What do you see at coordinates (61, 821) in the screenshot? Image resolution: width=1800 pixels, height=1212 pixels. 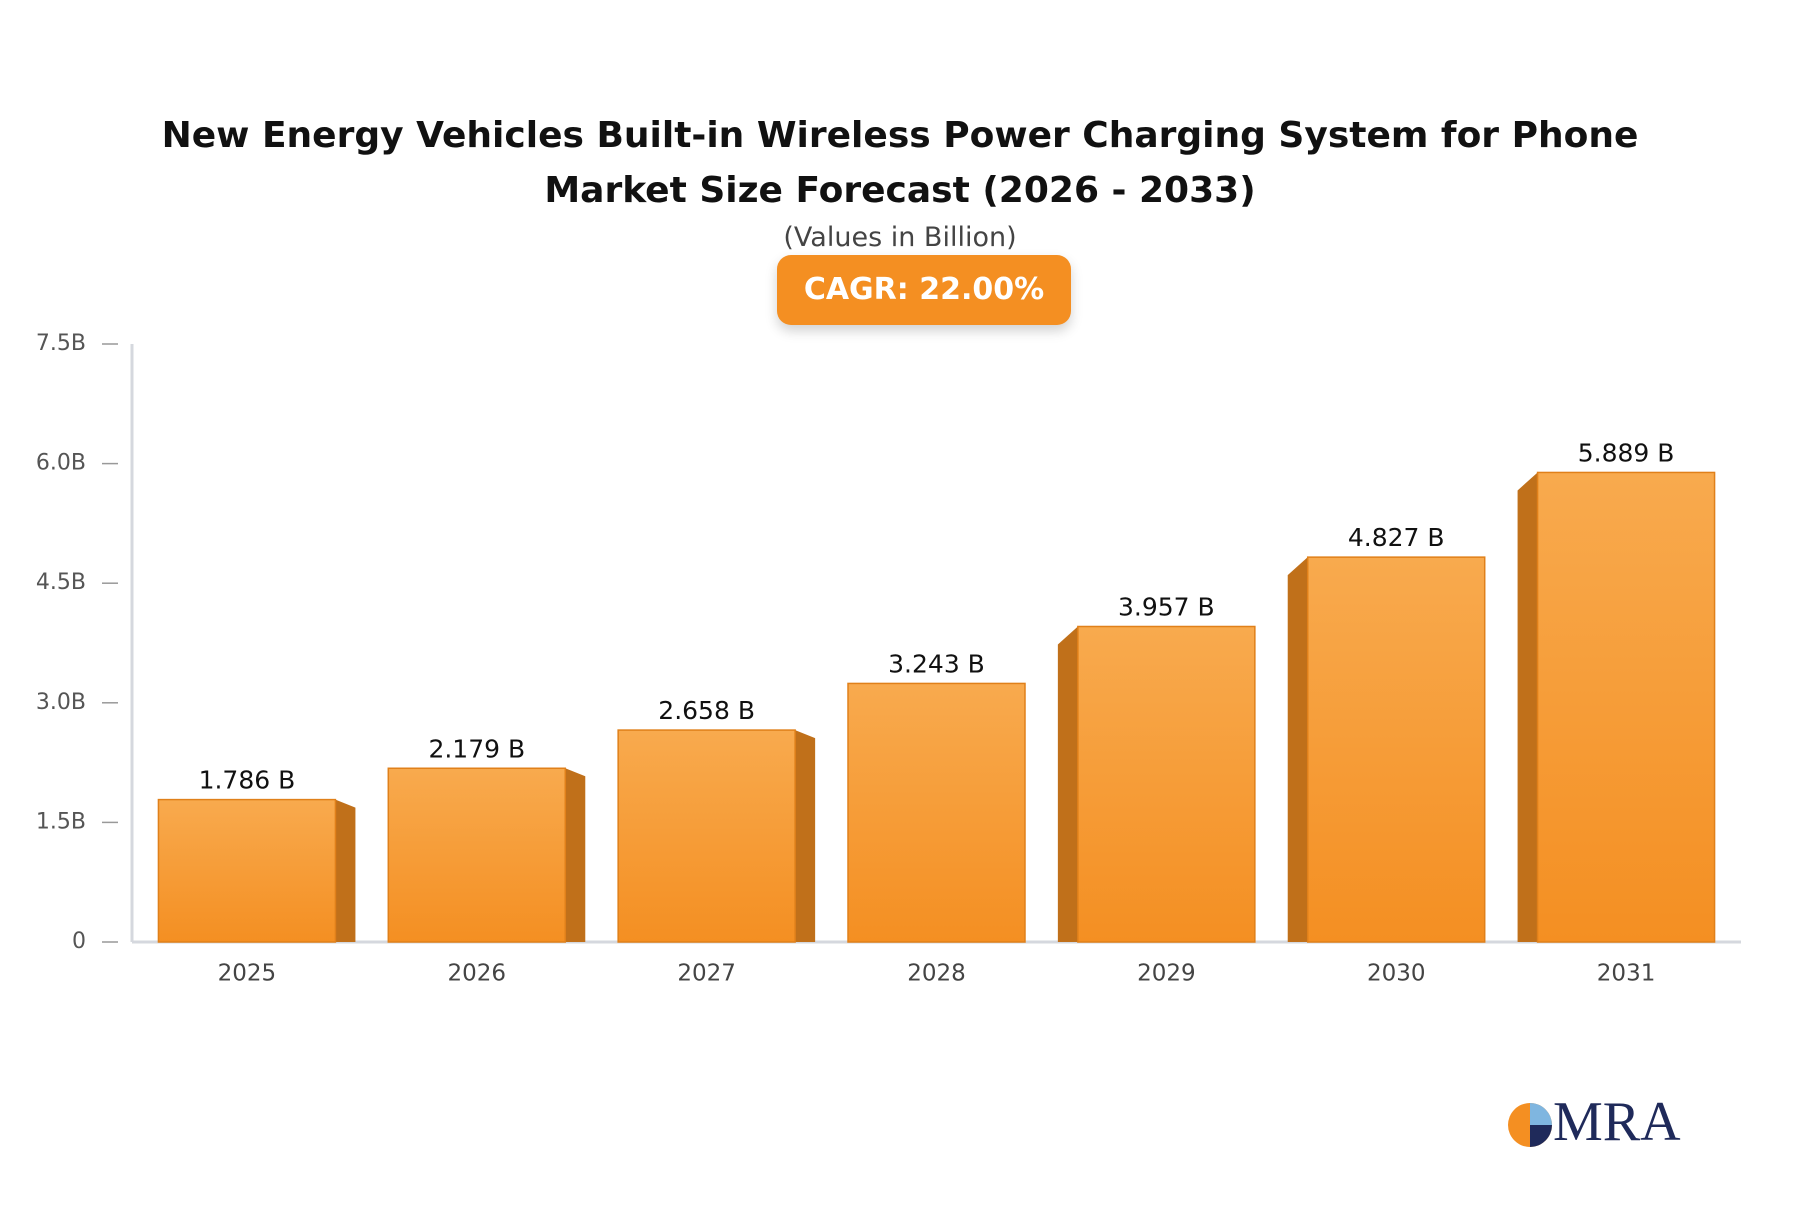 I see `y-tick-label: 1.5B` at bounding box center [61, 821].